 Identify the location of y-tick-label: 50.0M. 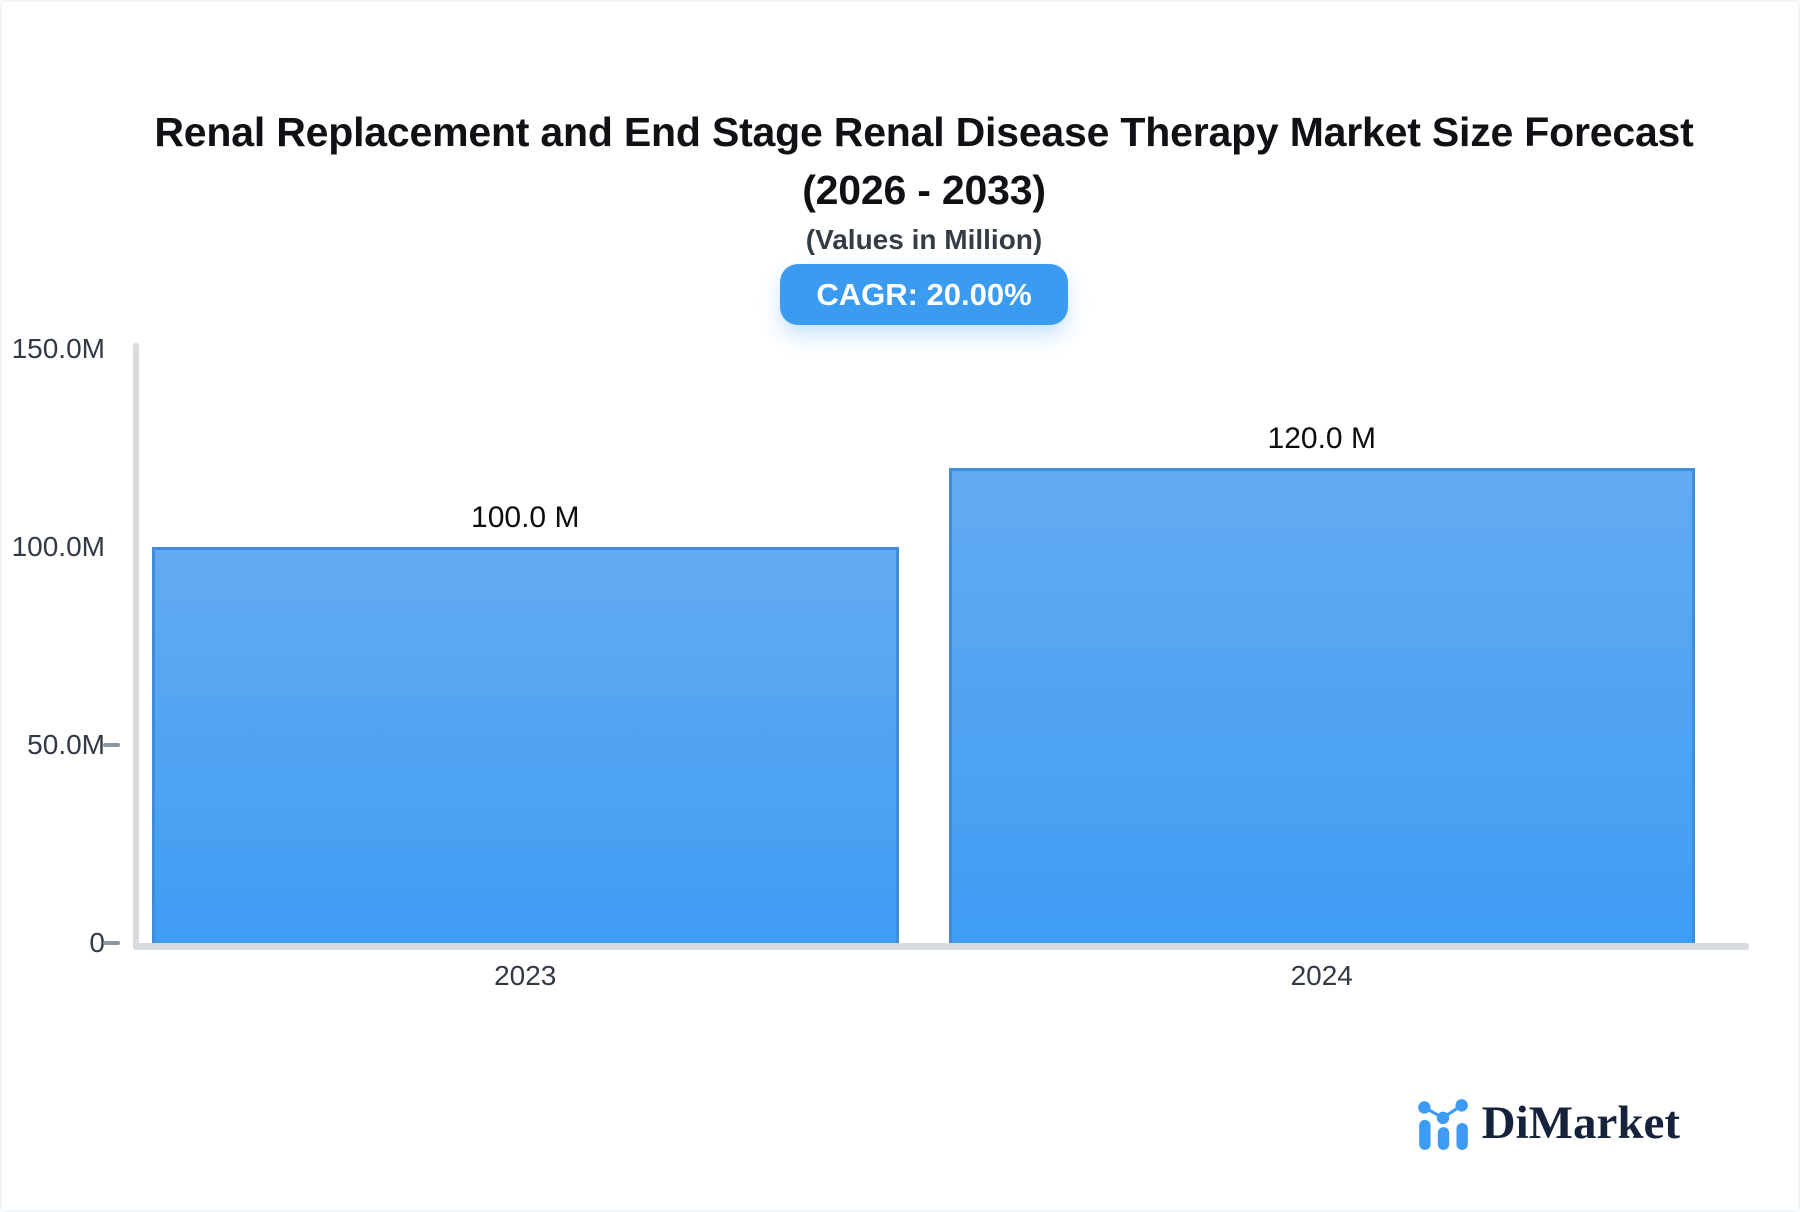
(66, 744).